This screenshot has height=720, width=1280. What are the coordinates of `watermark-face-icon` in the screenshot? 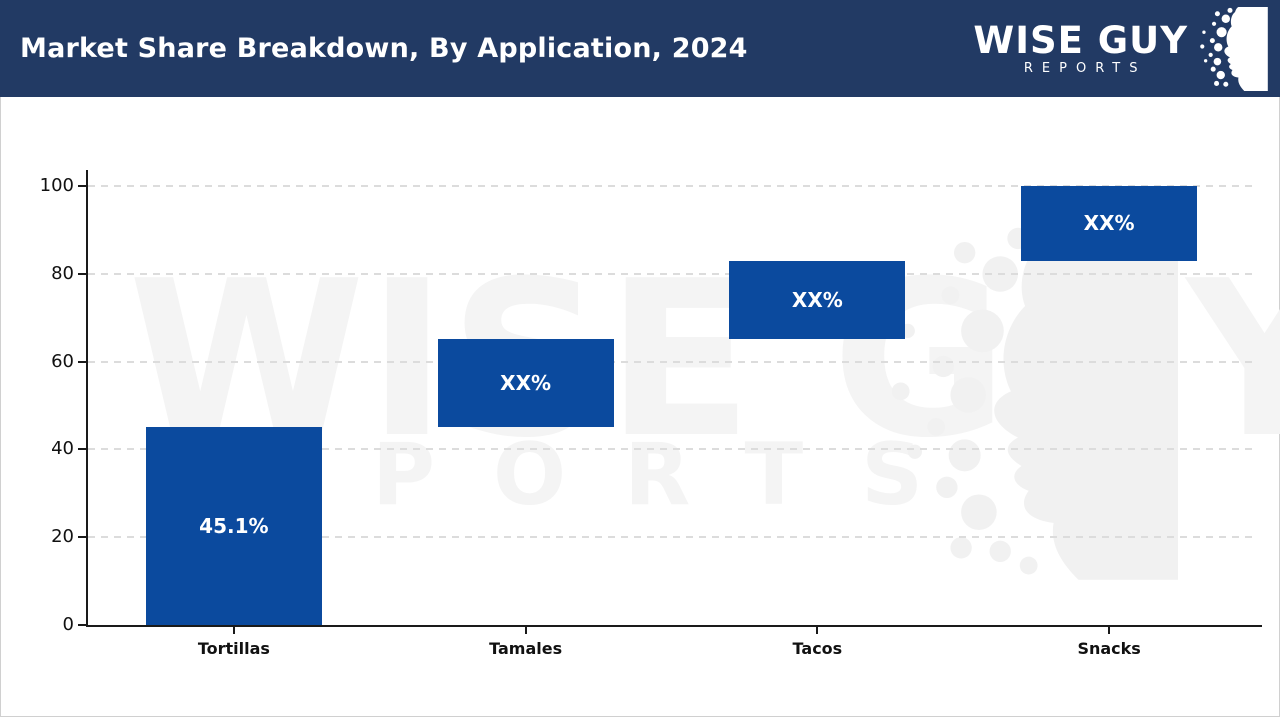 It's located at (1034, 402).